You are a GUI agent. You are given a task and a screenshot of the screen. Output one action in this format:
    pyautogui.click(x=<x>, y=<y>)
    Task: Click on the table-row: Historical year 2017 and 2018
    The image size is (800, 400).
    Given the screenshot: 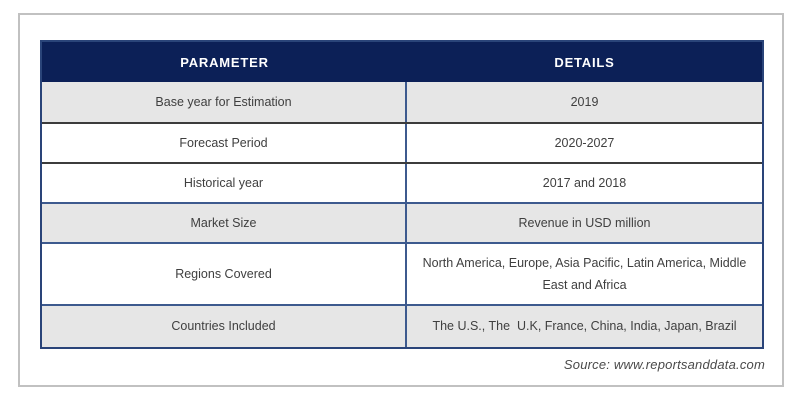 What is the action you would take?
    pyautogui.click(x=402, y=182)
    